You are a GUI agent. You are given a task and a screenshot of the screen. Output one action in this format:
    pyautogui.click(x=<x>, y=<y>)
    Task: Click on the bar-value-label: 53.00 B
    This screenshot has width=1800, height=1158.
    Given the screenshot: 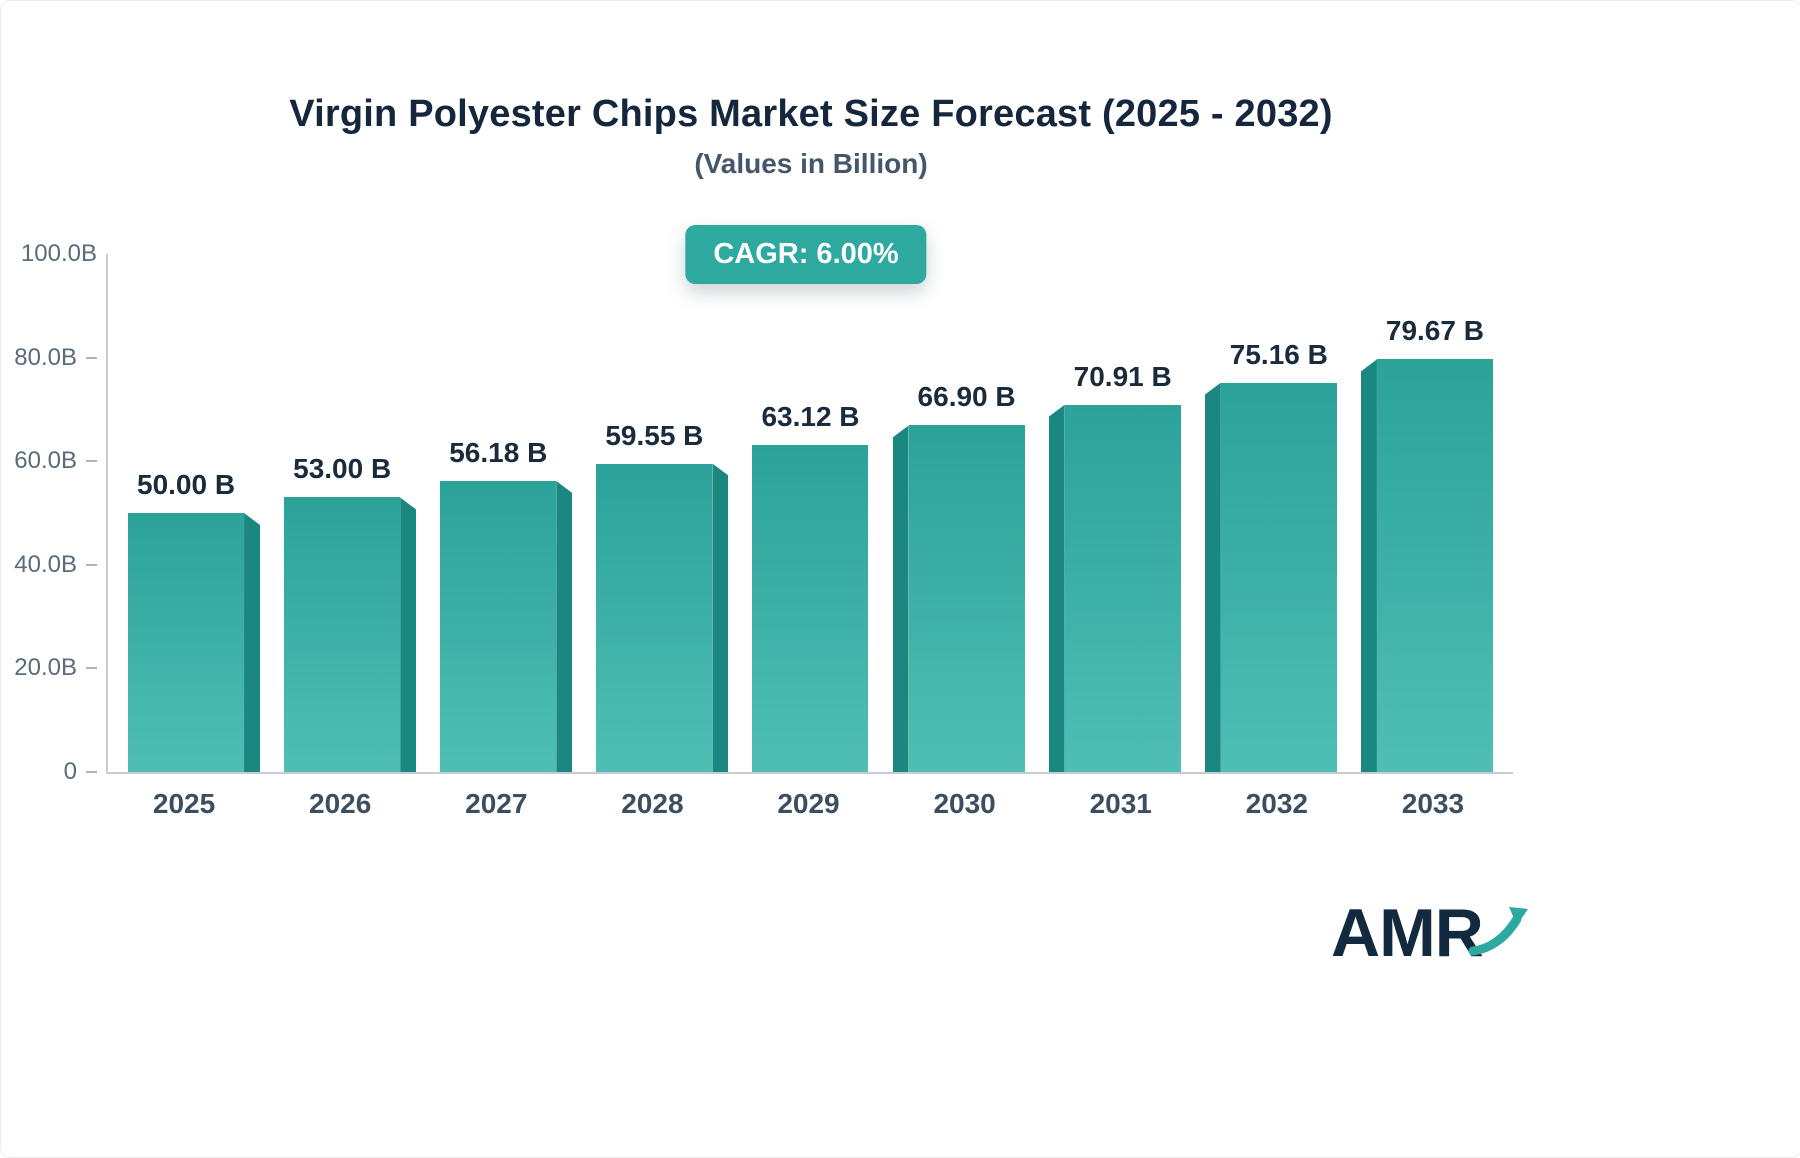 What is the action you would take?
    pyautogui.click(x=342, y=469)
    